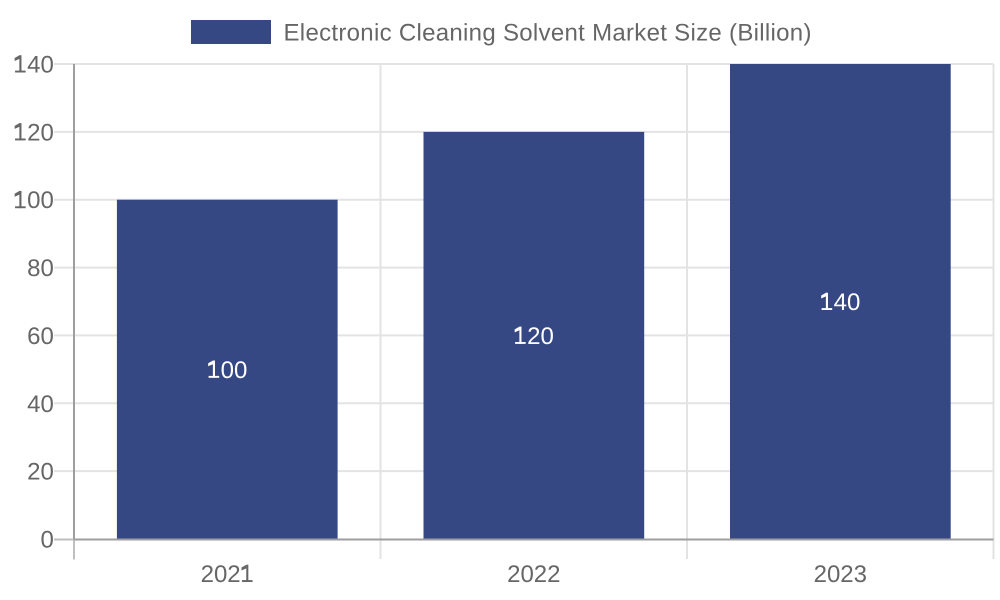 The image size is (1000, 600). Describe the element at coordinates (46, 540) in the screenshot. I see `svg-text: 0` at that location.